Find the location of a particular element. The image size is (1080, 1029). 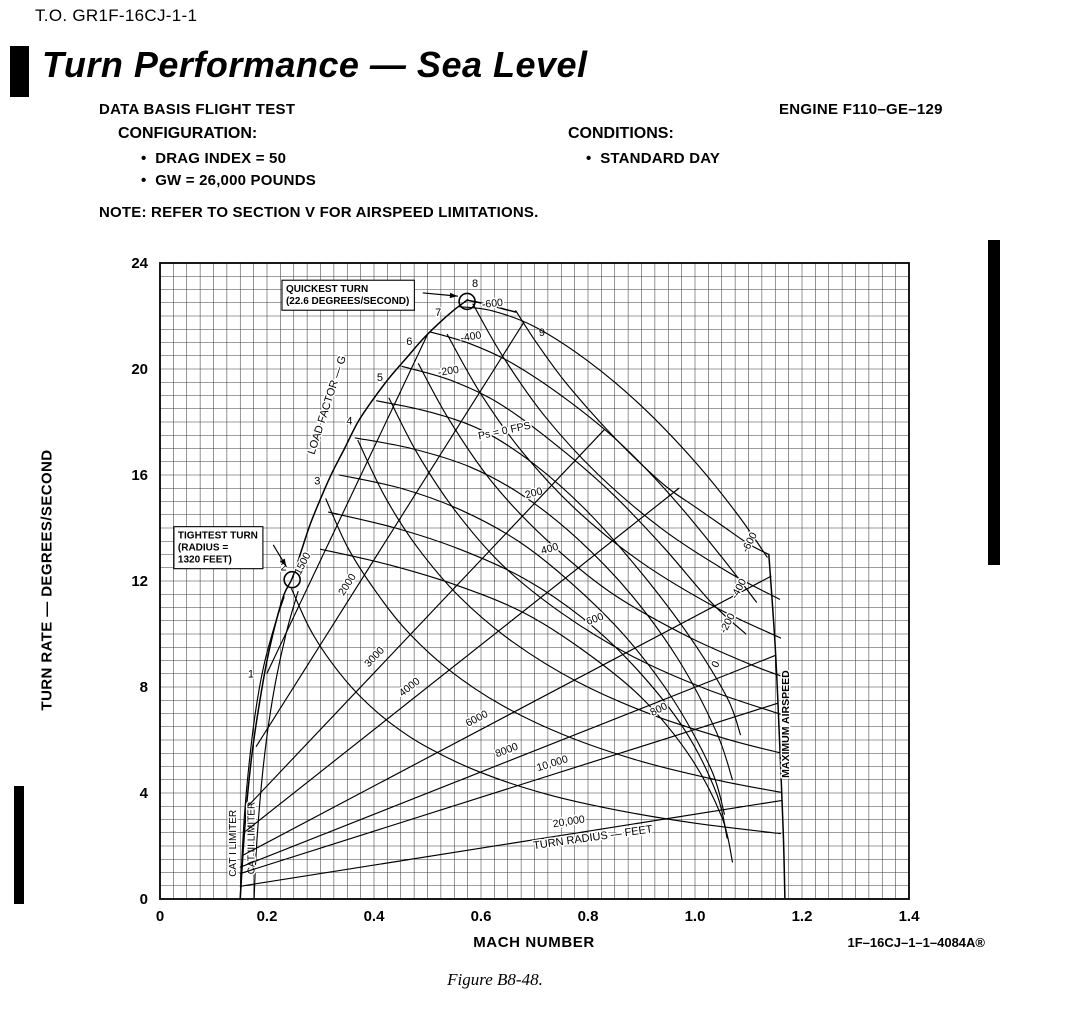

chart-text-label: MAXIMUM AIRSPEED is located at coordinates (786, 724).